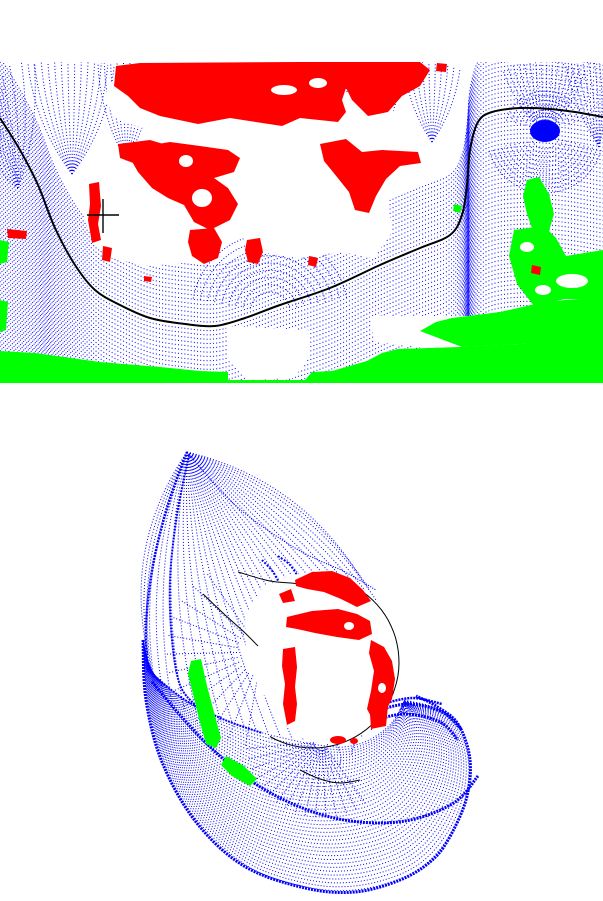 This screenshot has width=603, height=901. Describe the element at coordinates (103, 216) in the screenshot. I see `cursor-crosshair` at that location.